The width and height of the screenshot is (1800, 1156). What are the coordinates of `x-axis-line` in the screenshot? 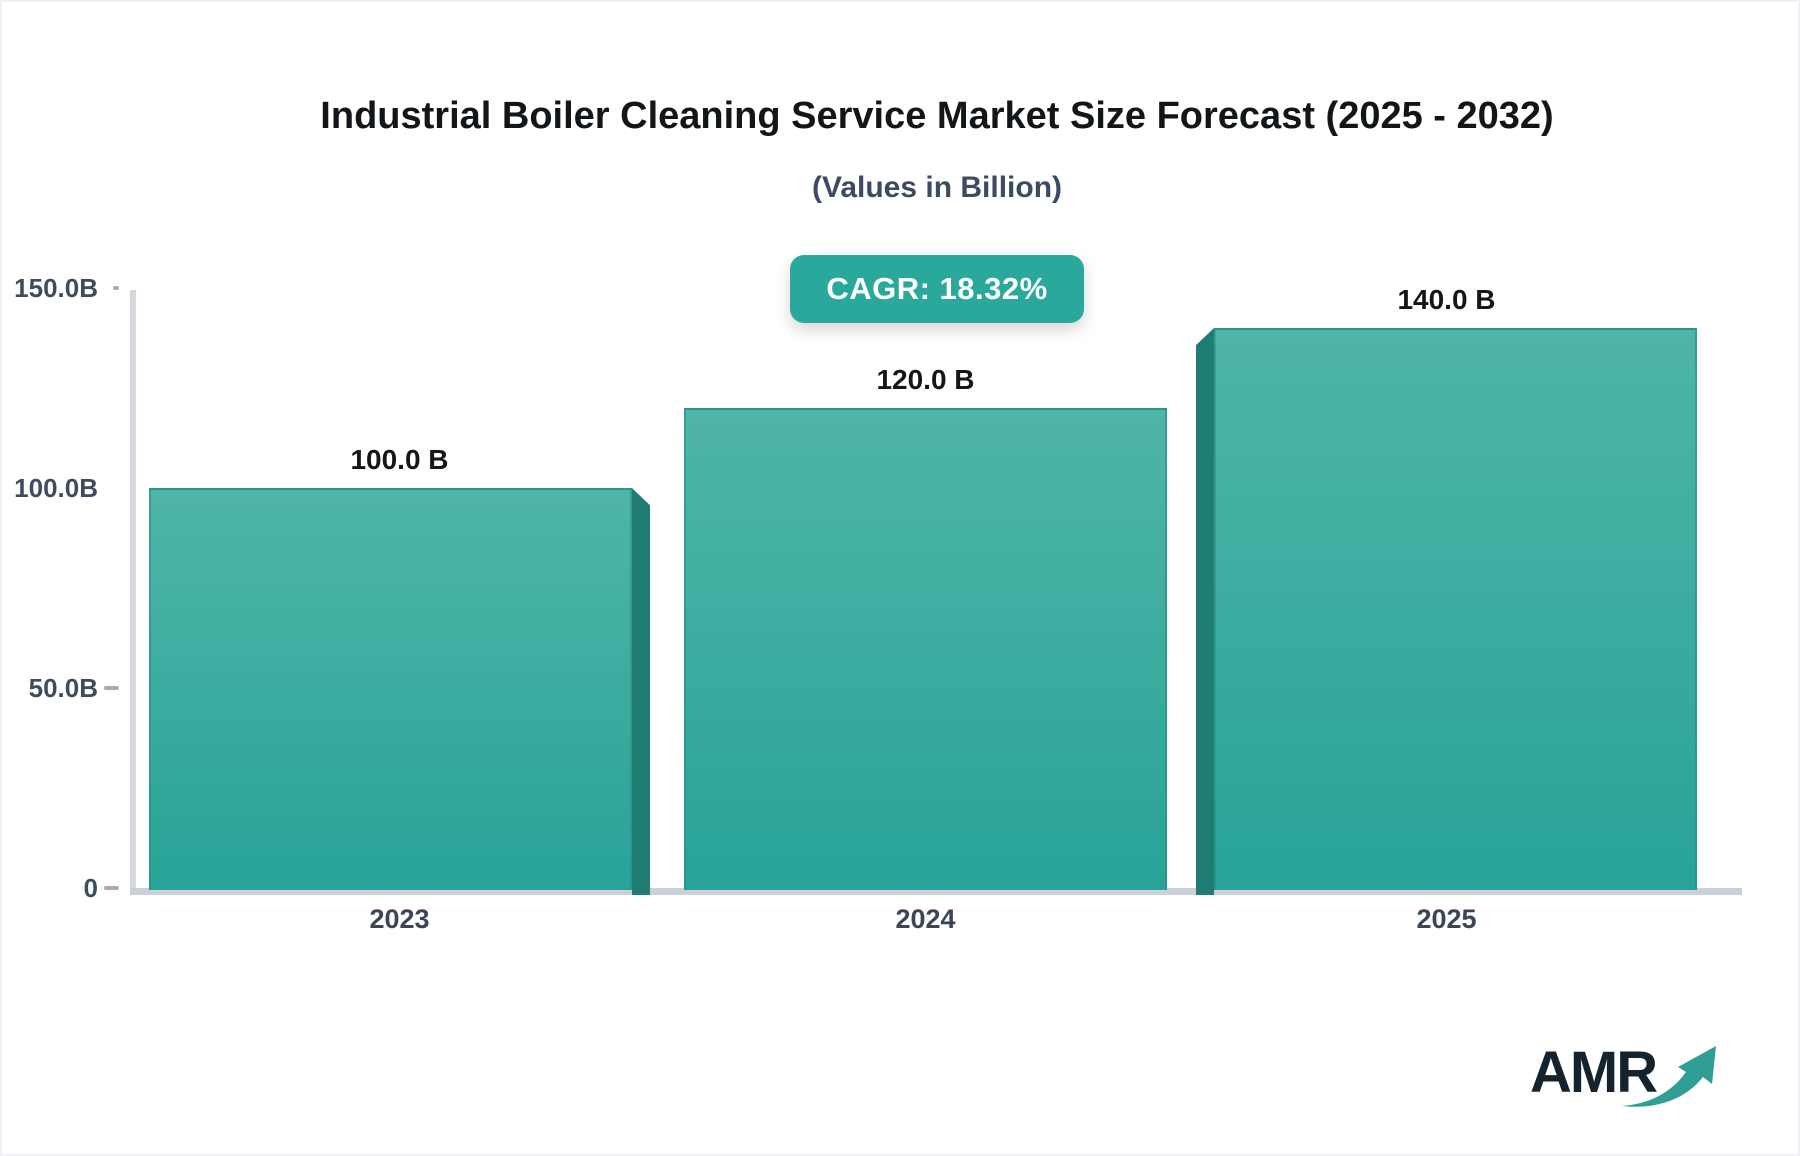 It's located at (936, 891).